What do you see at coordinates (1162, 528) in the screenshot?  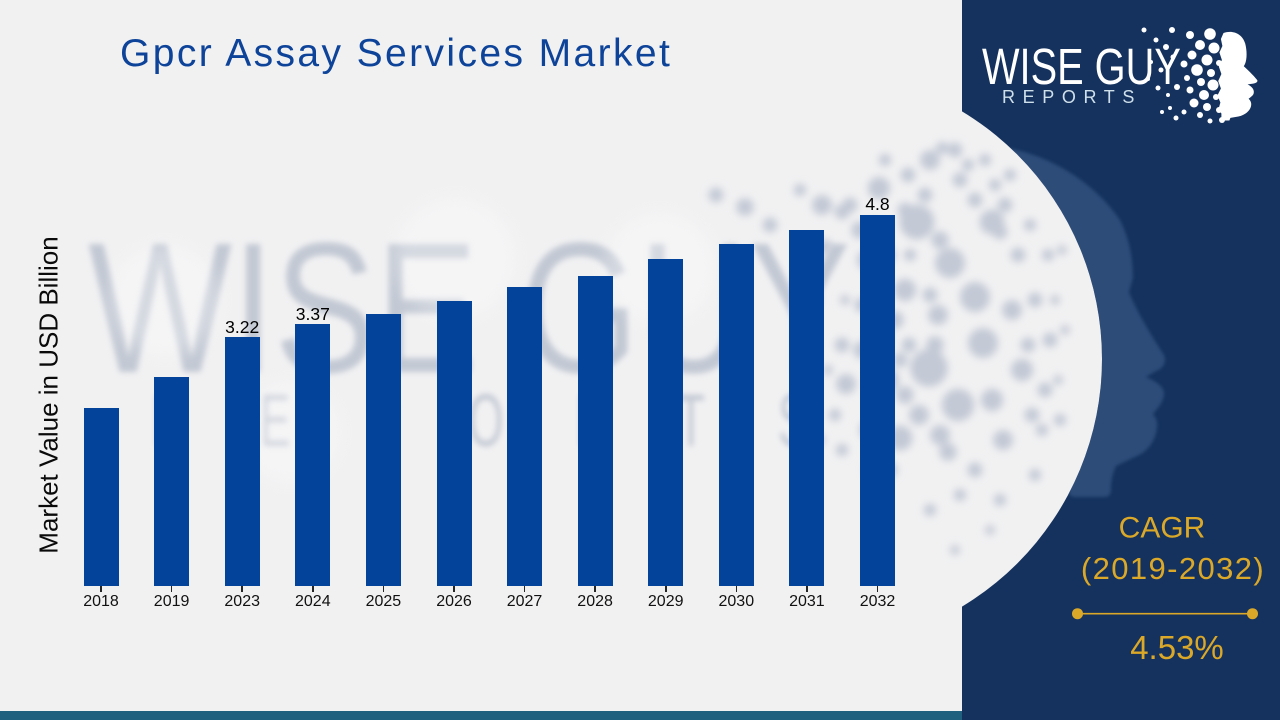 I see `svg-text: CAGR` at bounding box center [1162, 528].